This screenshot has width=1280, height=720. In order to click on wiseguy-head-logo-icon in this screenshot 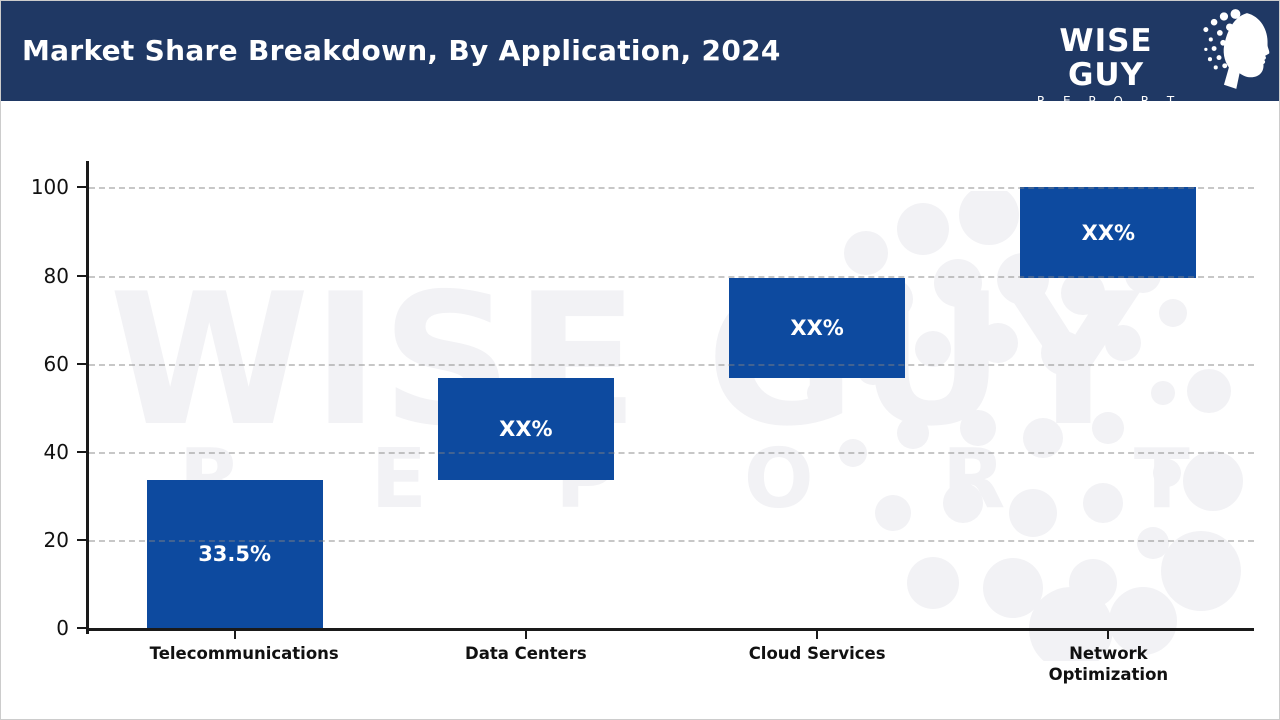, I will do `click(1236, 49)`.